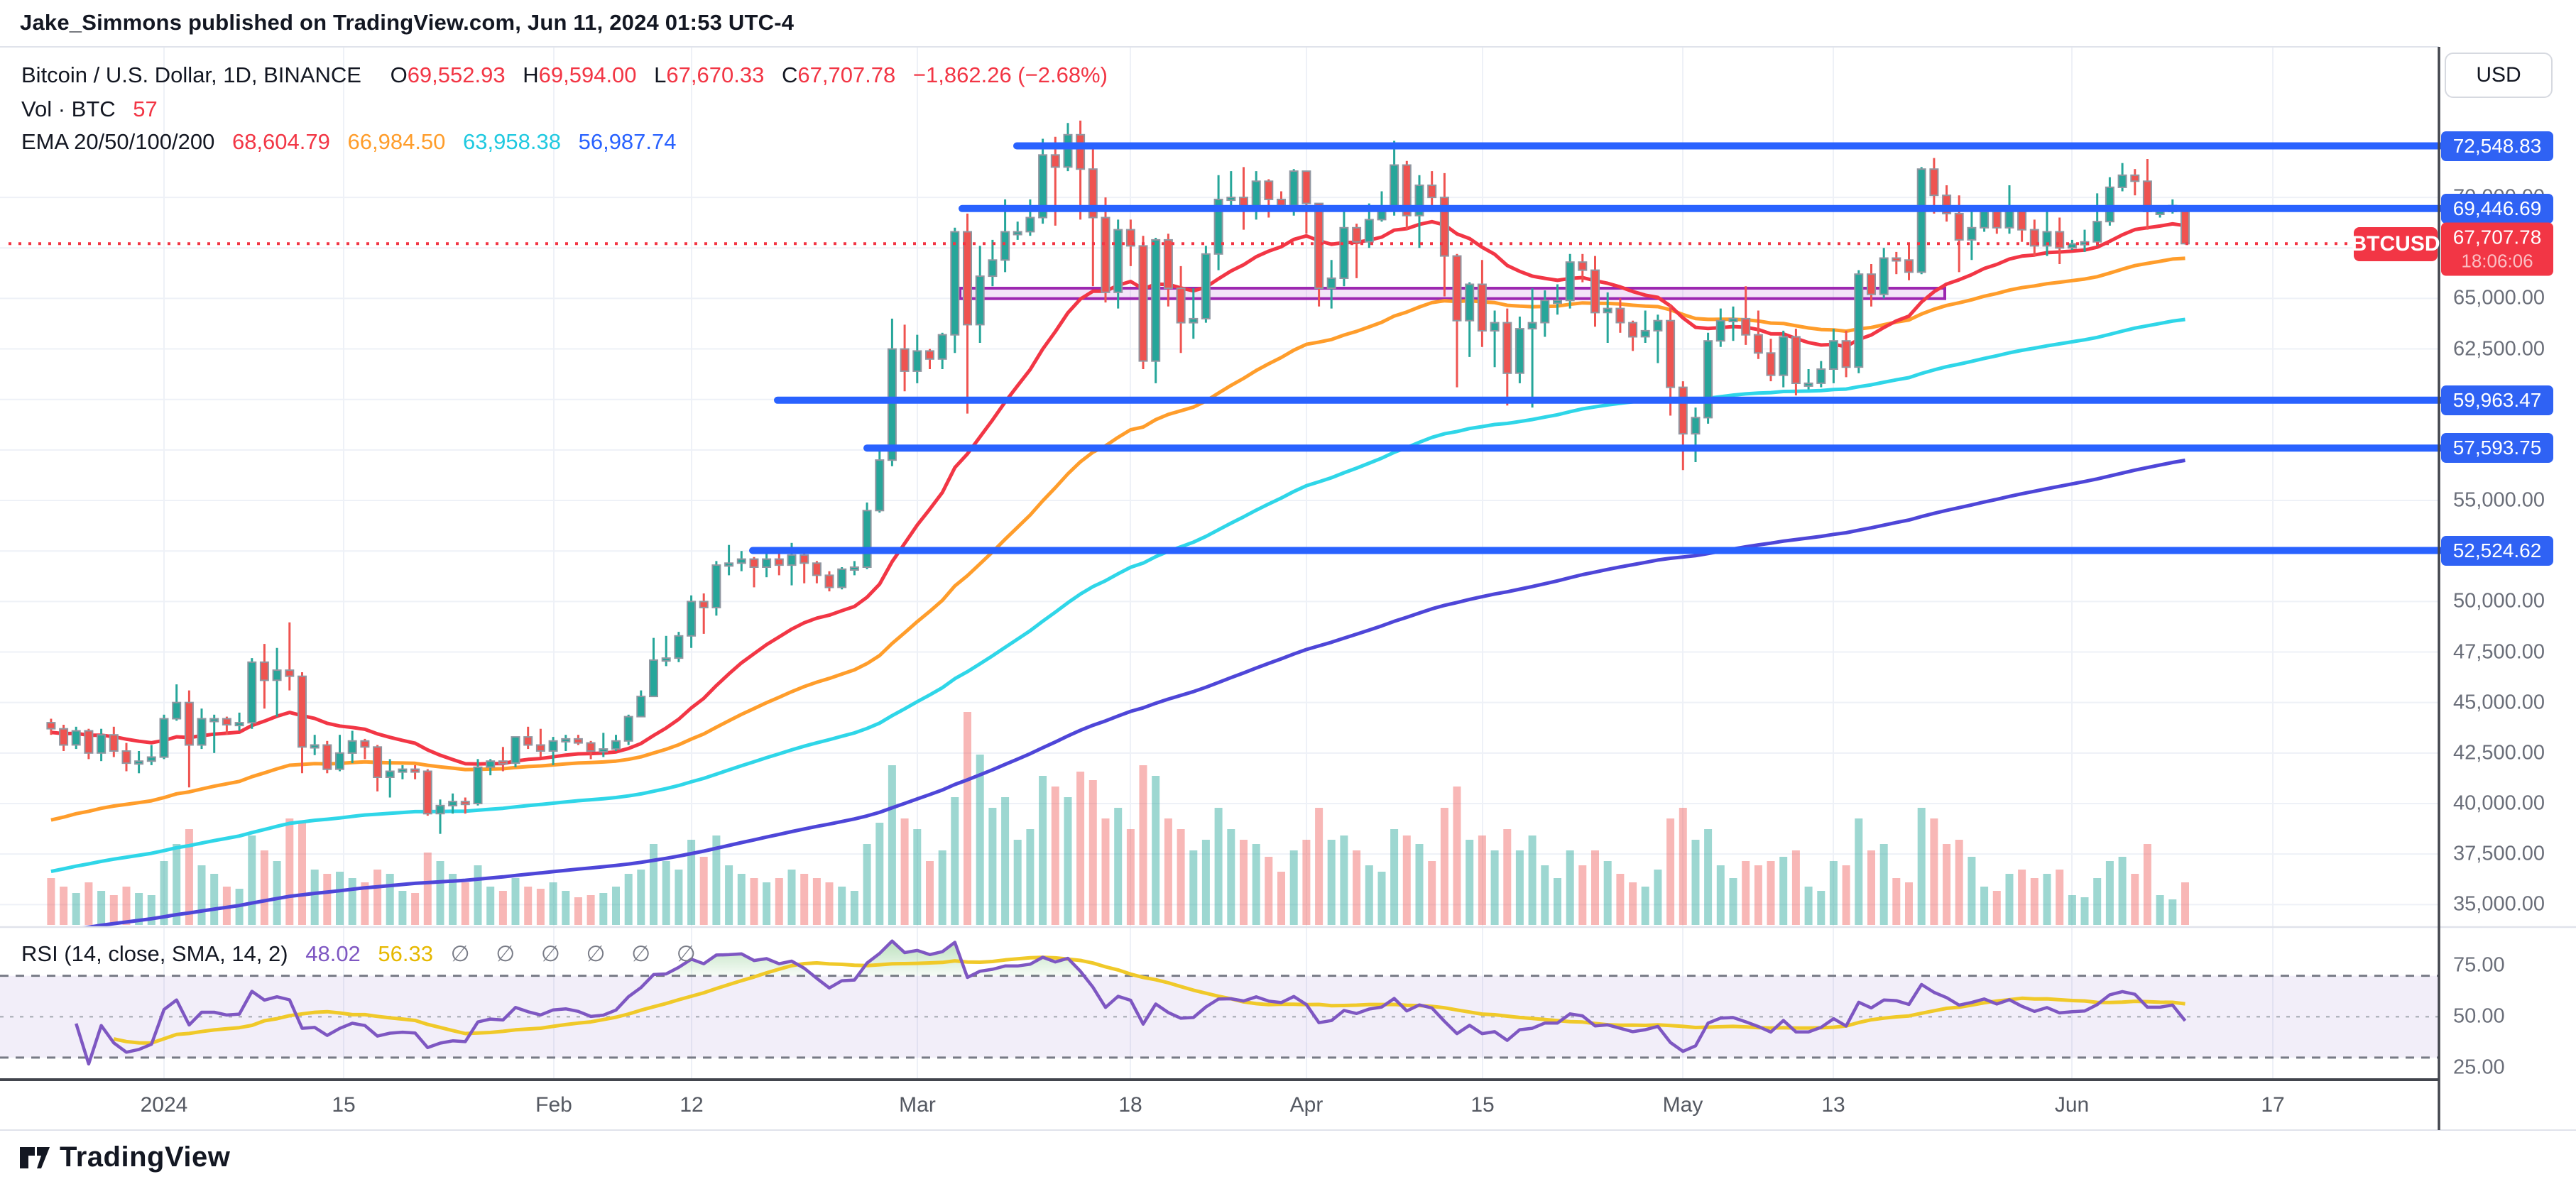  I want to click on tradingview-logo-icon, so click(35, 1157).